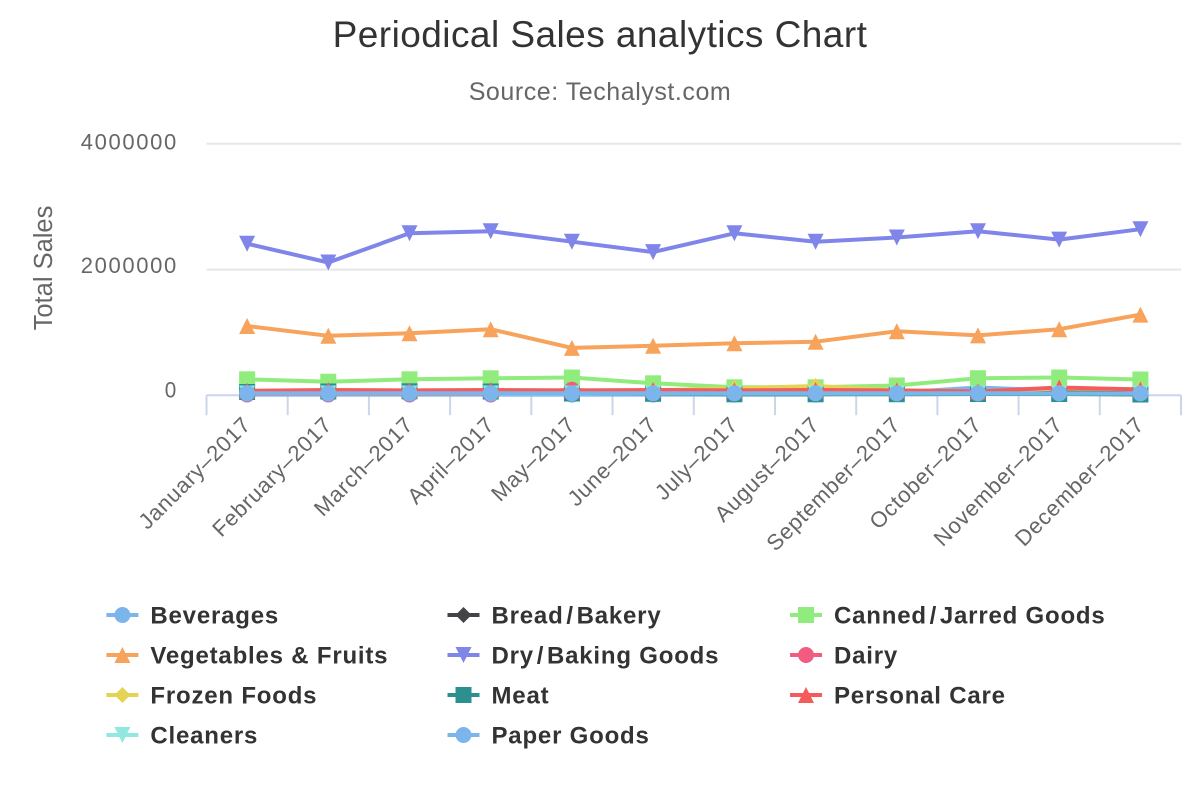 The height and width of the screenshot is (800, 1200). Describe the element at coordinates (521, 696) in the screenshot. I see `svg-text: Meat` at that location.